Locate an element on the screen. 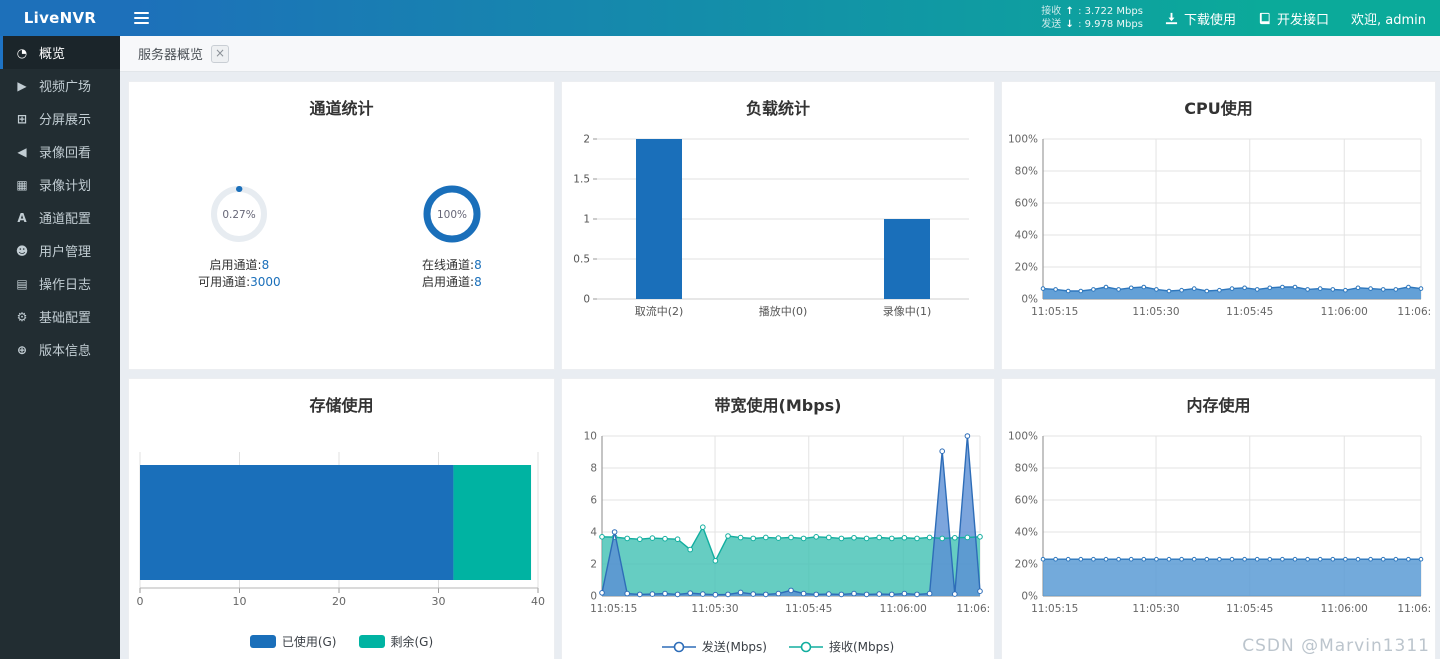 This screenshot has height=659, width=1440. network-stats: 接收 ↑ : 3.722 Mbps 发送 ↓ : 9.978 Mbps is located at coordinates (1092, 18).